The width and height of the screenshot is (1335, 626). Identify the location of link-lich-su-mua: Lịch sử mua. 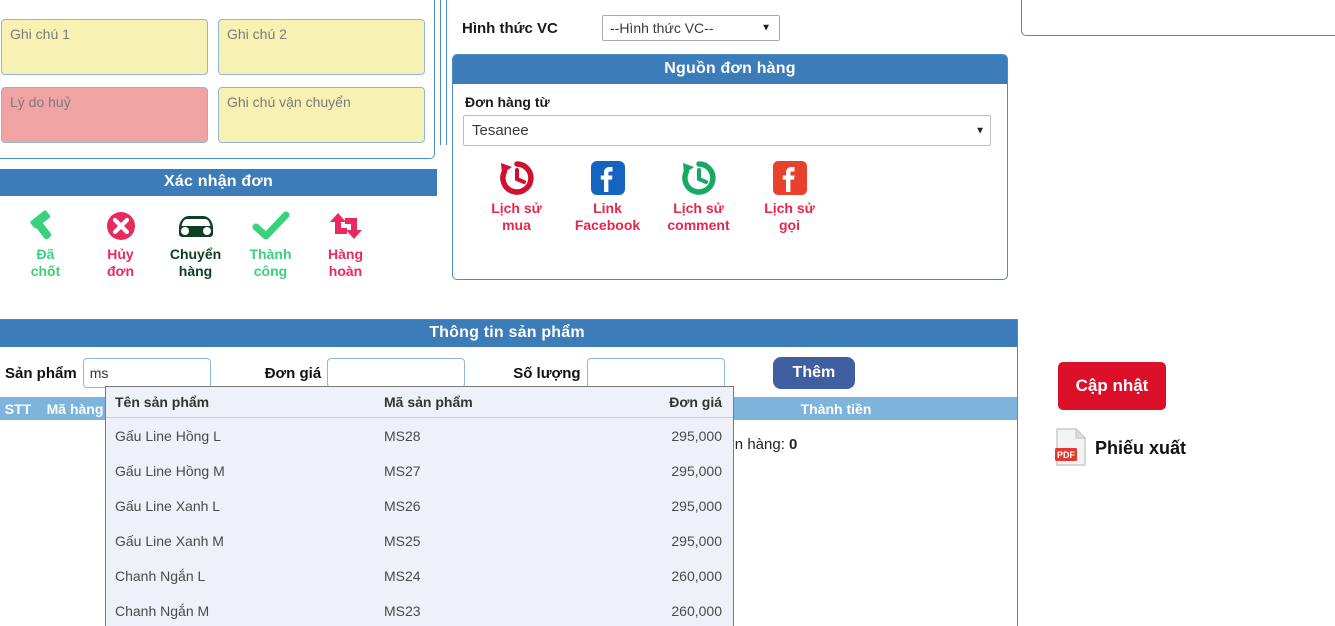
(516, 195).